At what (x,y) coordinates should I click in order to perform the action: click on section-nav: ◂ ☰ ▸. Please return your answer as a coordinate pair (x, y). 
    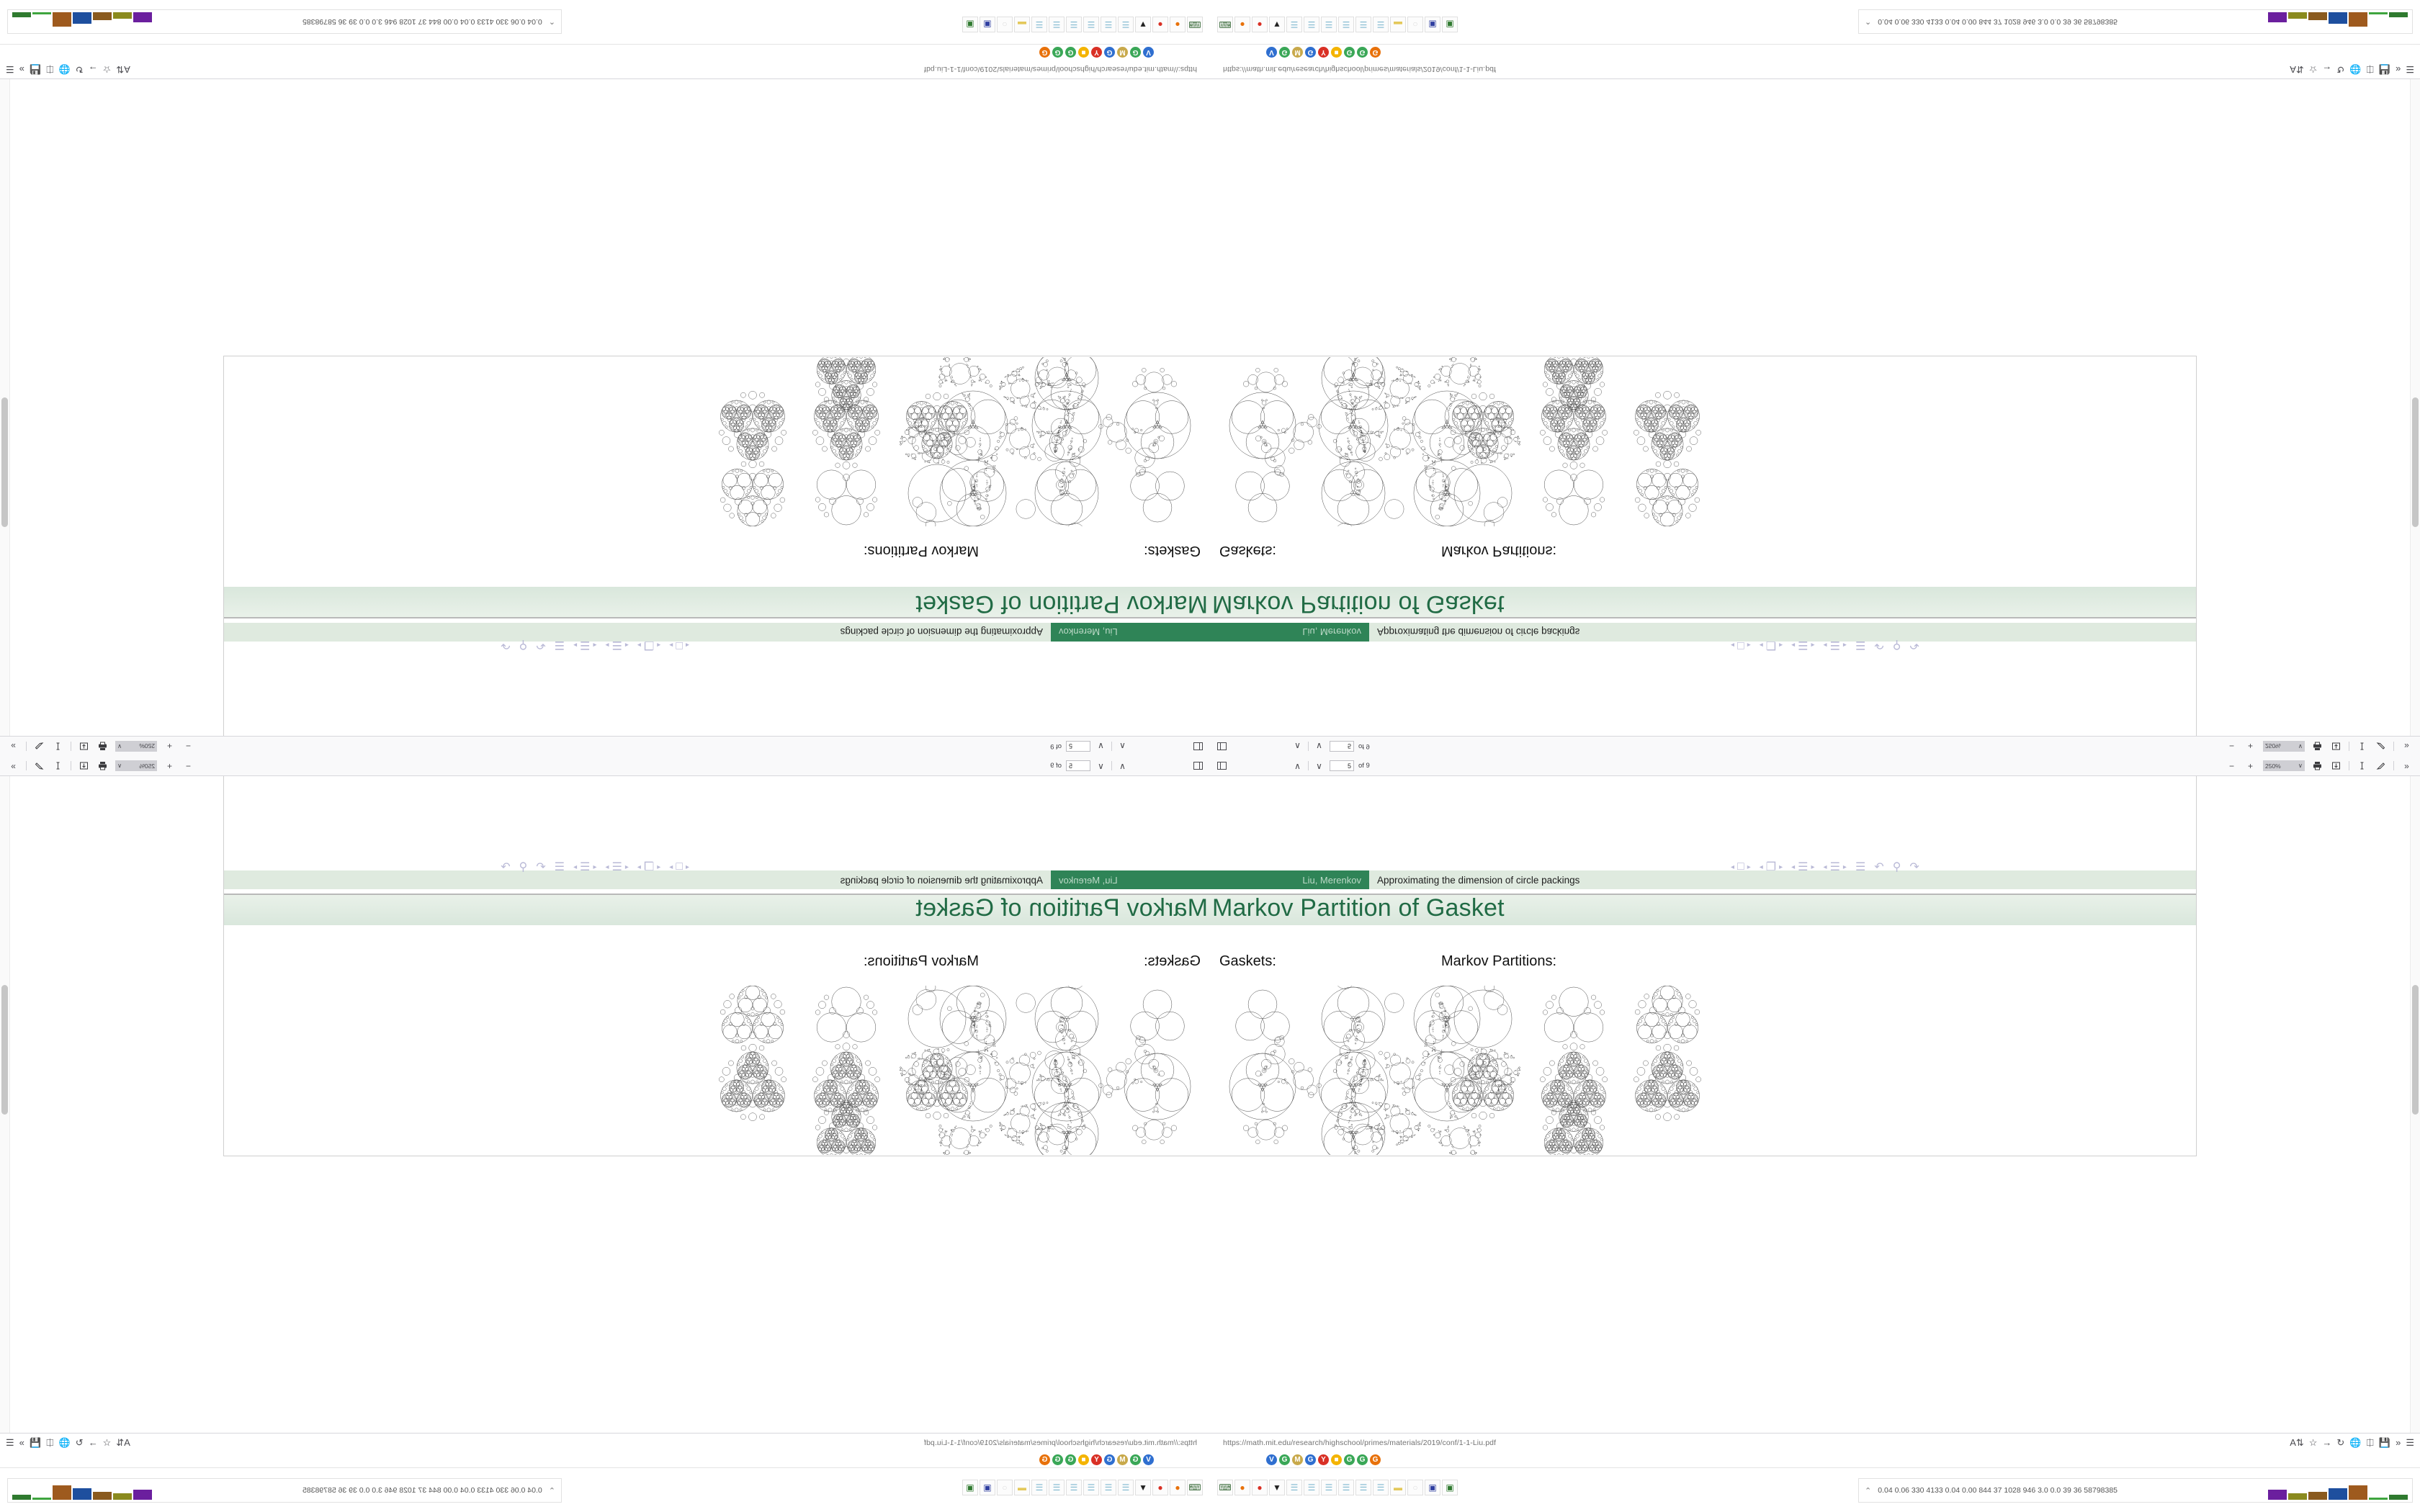
    Looking at the image, I should click on (1836, 867).